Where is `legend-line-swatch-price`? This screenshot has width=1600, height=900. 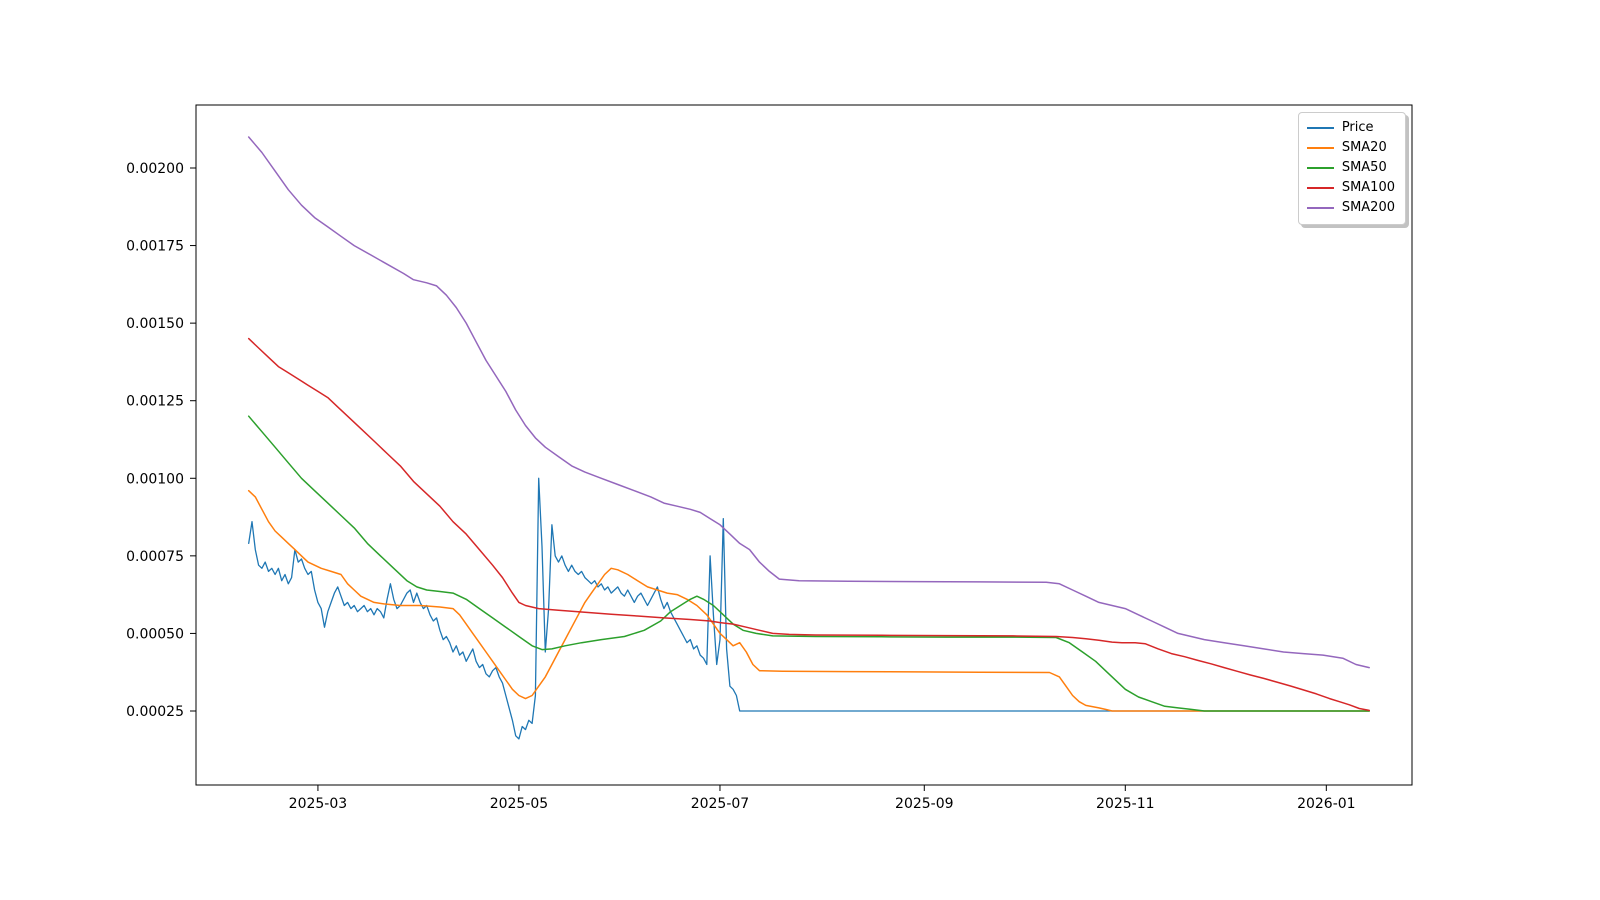 legend-line-swatch-price is located at coordinates (1320, 128).